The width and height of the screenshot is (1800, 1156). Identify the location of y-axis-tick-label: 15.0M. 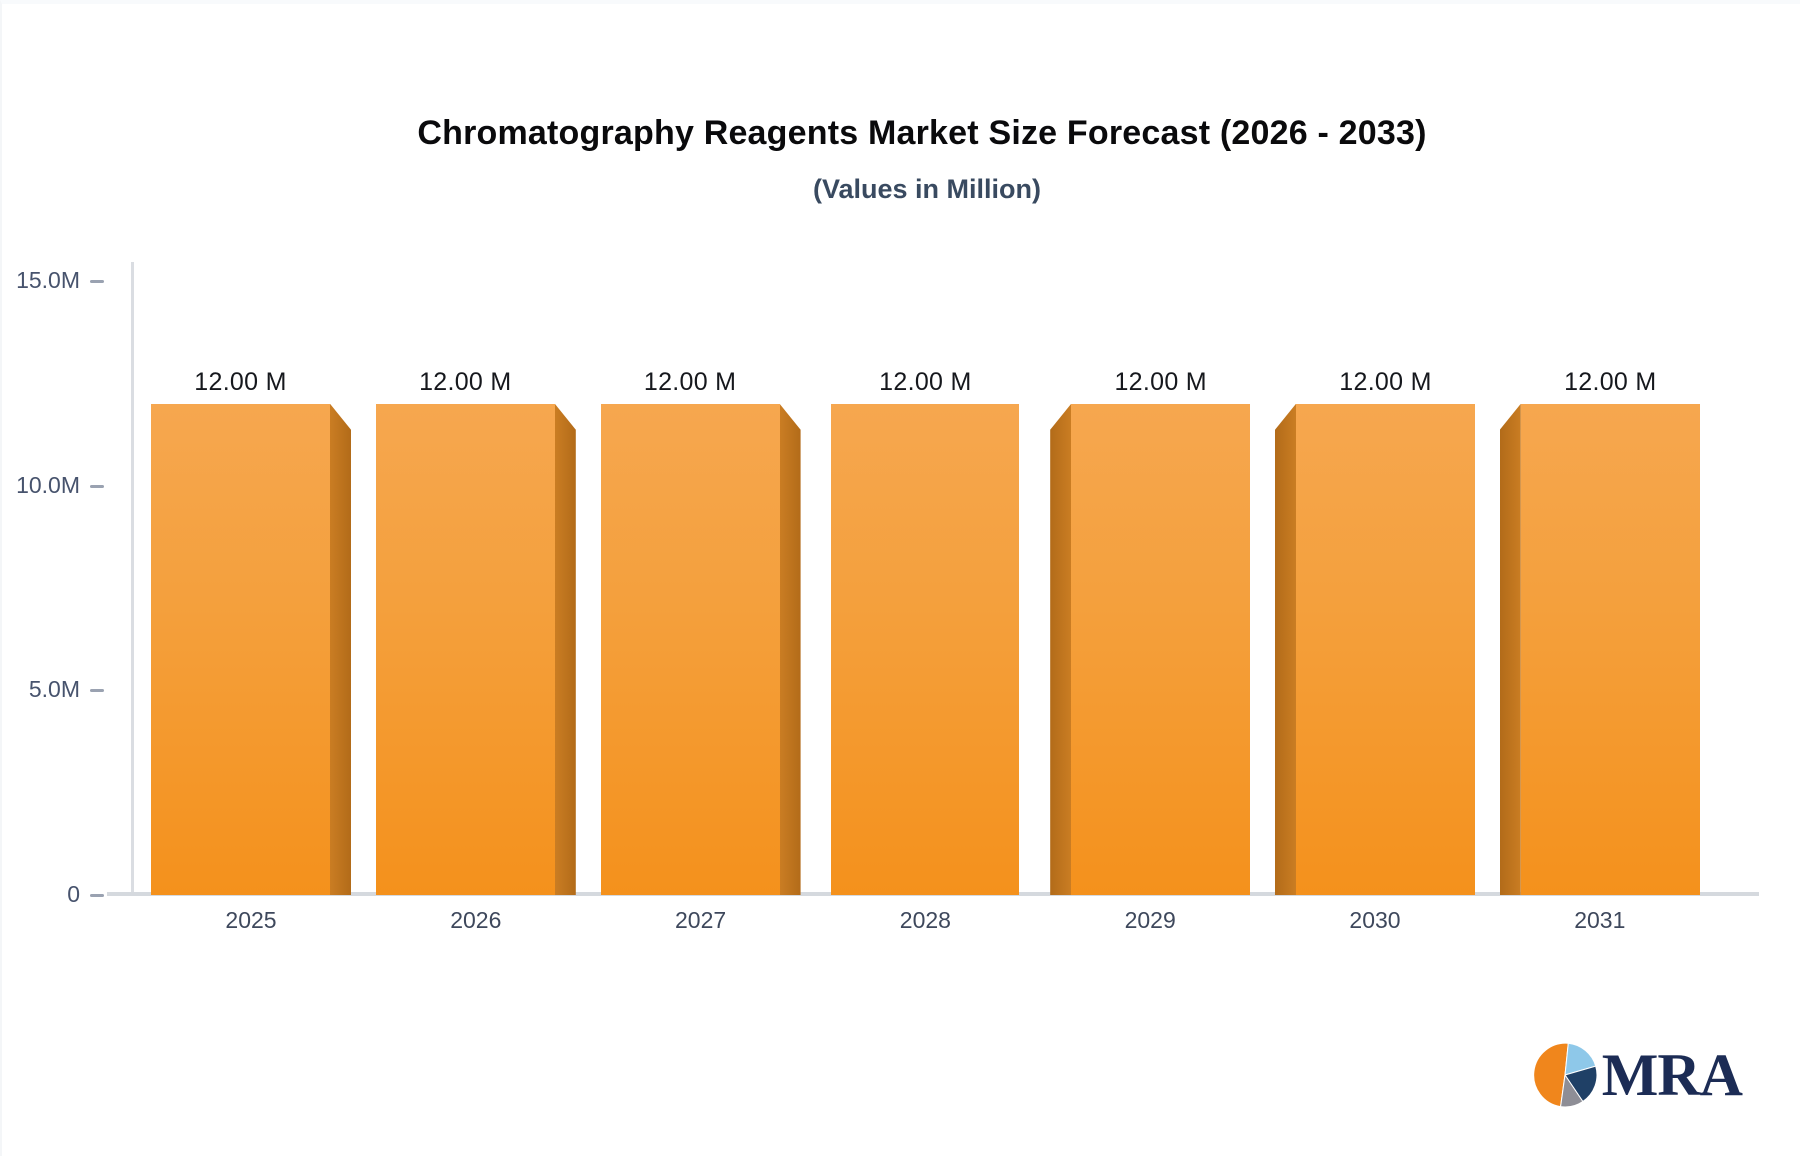
(48, 280).